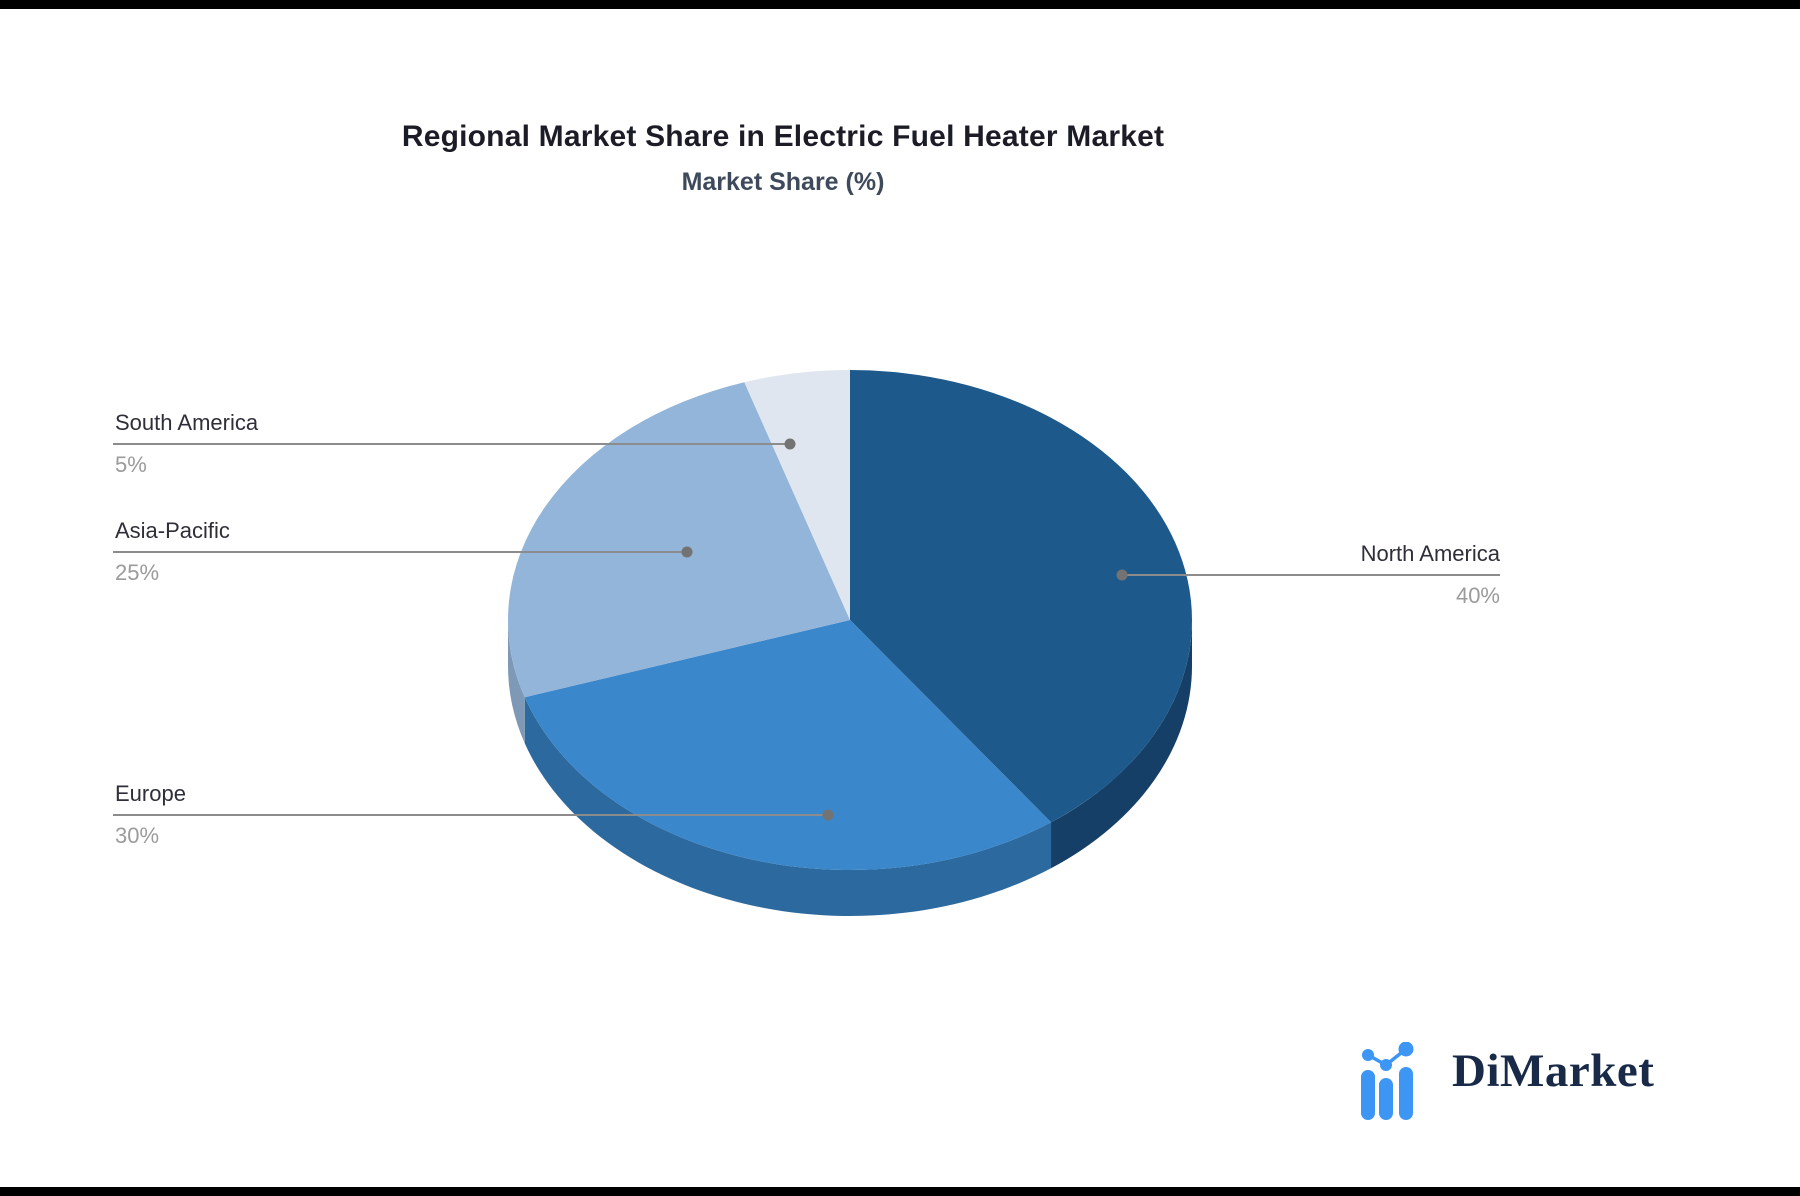  I want to click on callout-label-south-america: South America, so click(187, 422).